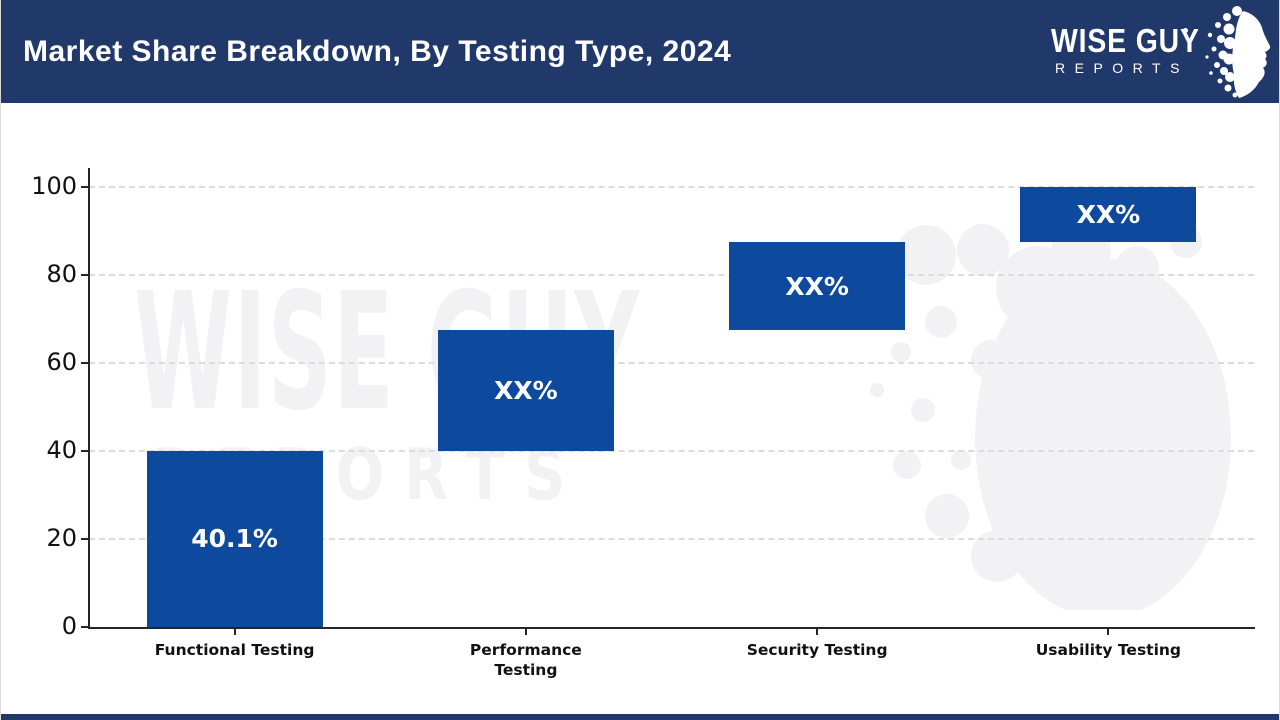  What do you see at coordinates (234, 650) in the screenshot?
I see `x-axis-category-label: Functional Testing` at bounding box center [234, 650].